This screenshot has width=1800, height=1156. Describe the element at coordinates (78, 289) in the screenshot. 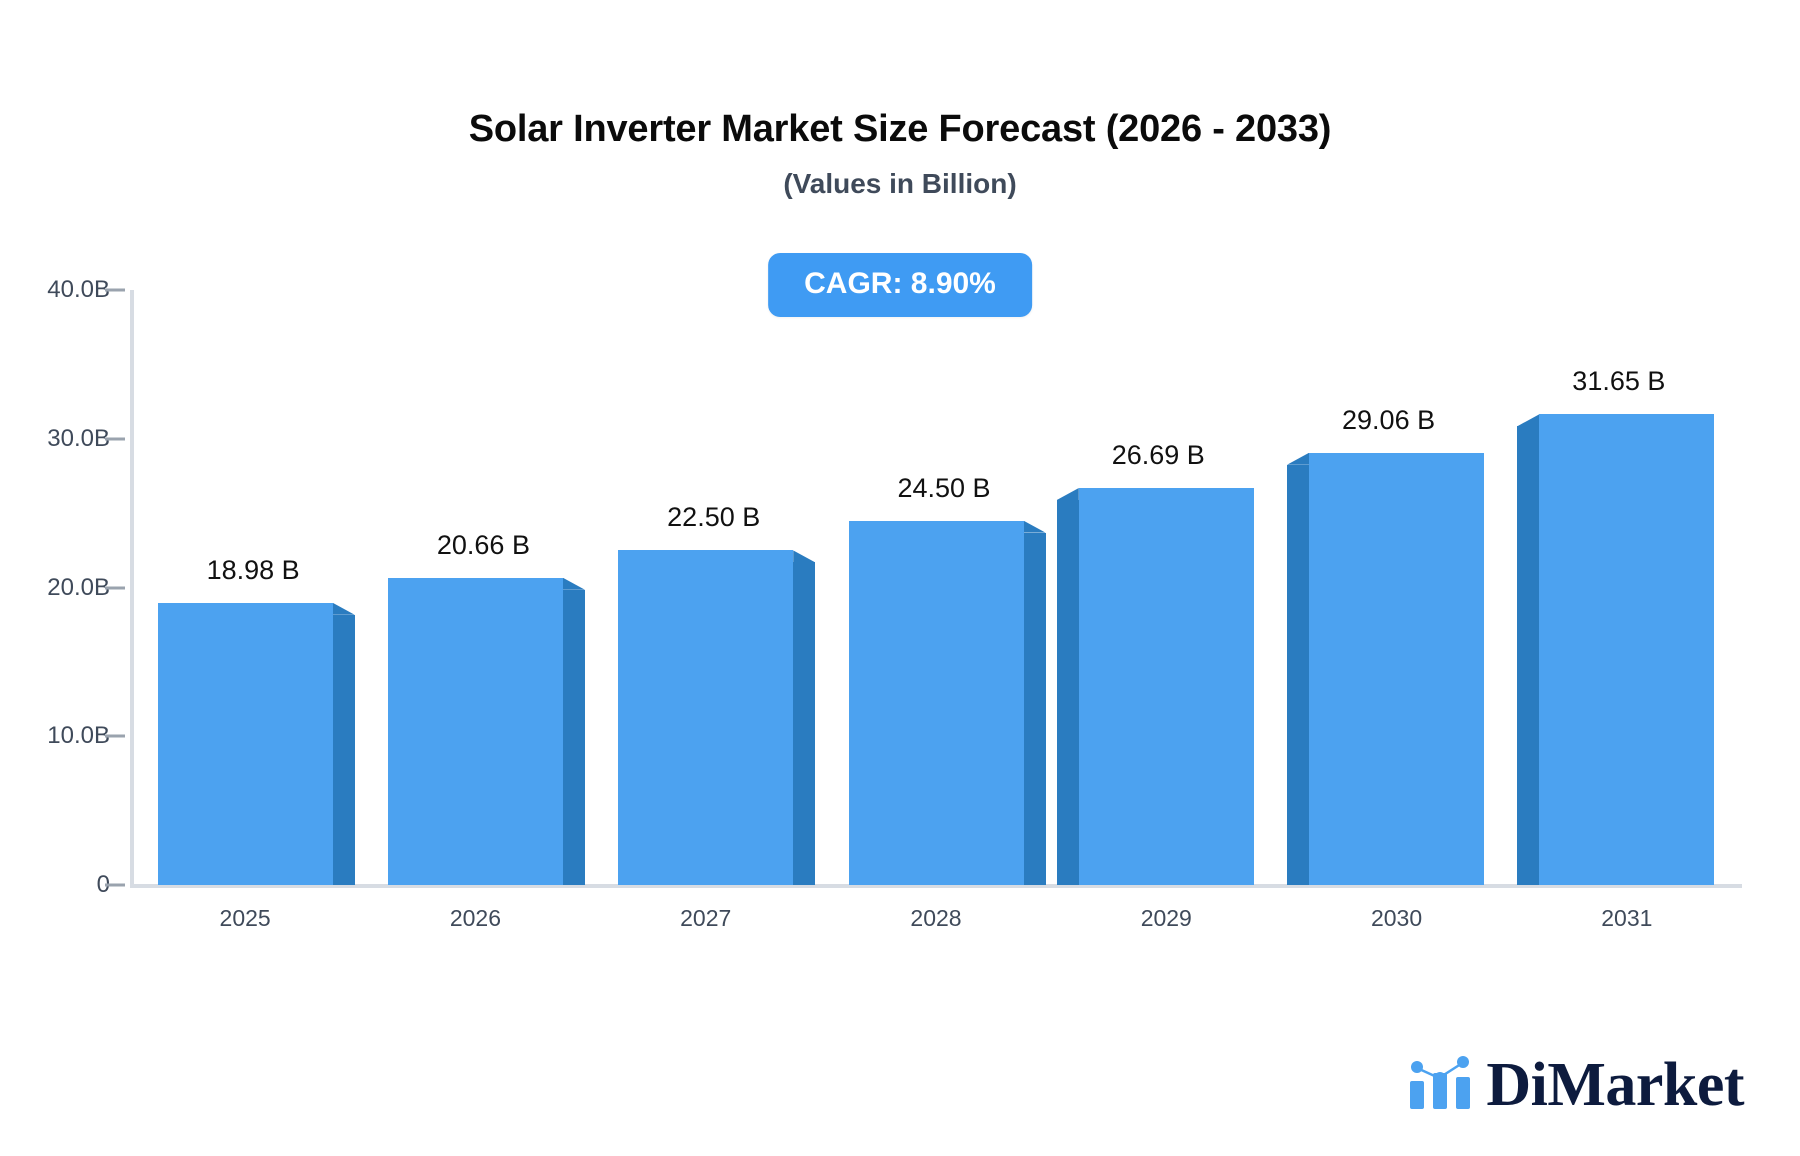

I see `y-tick-label: 40.0B` at that location.